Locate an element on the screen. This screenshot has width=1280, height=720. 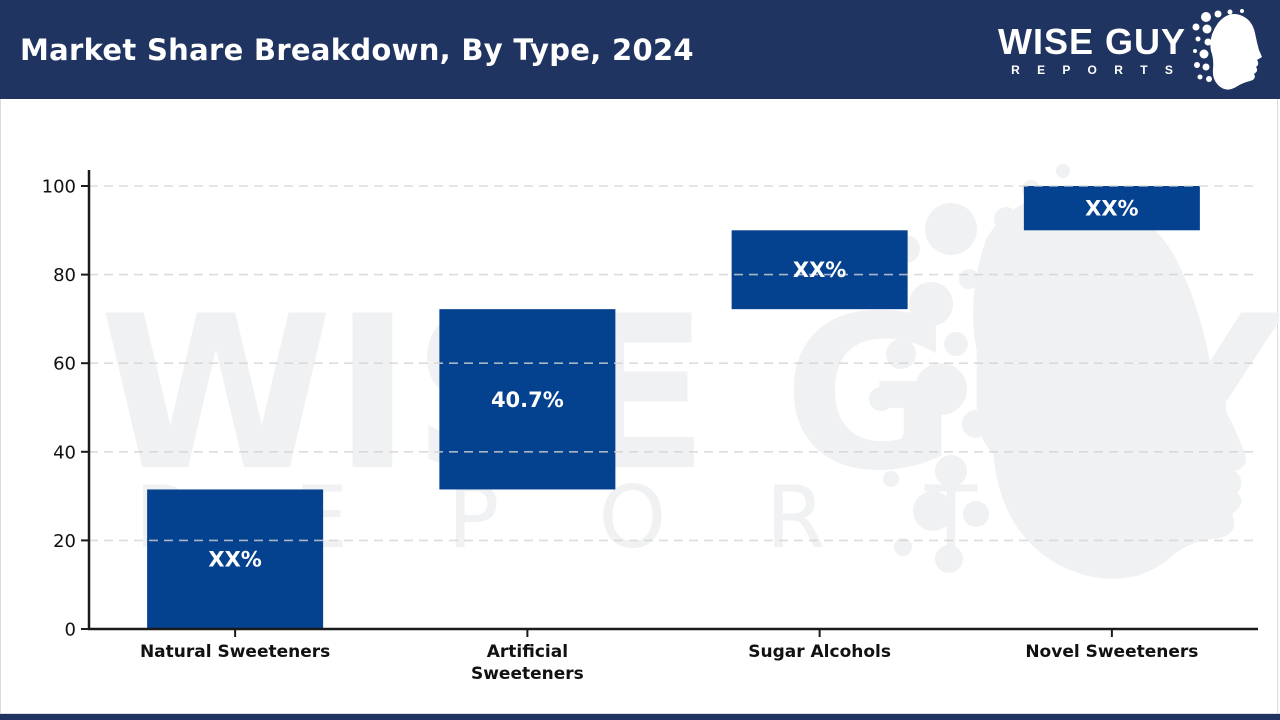
page-title: Market Share Breakdown, By Type, 2024 is located at coordinates (357, 49).